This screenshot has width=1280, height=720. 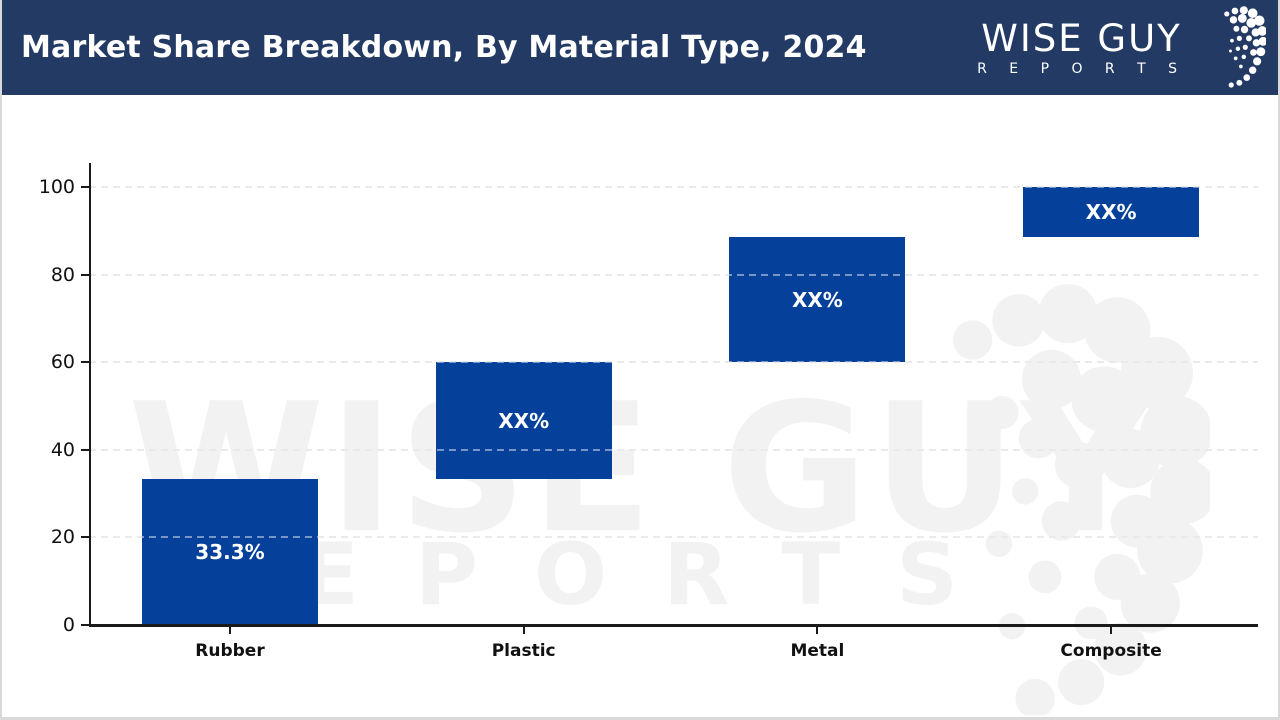 I want to click on waterfall-bar-metal, so click(x=817, y=299).